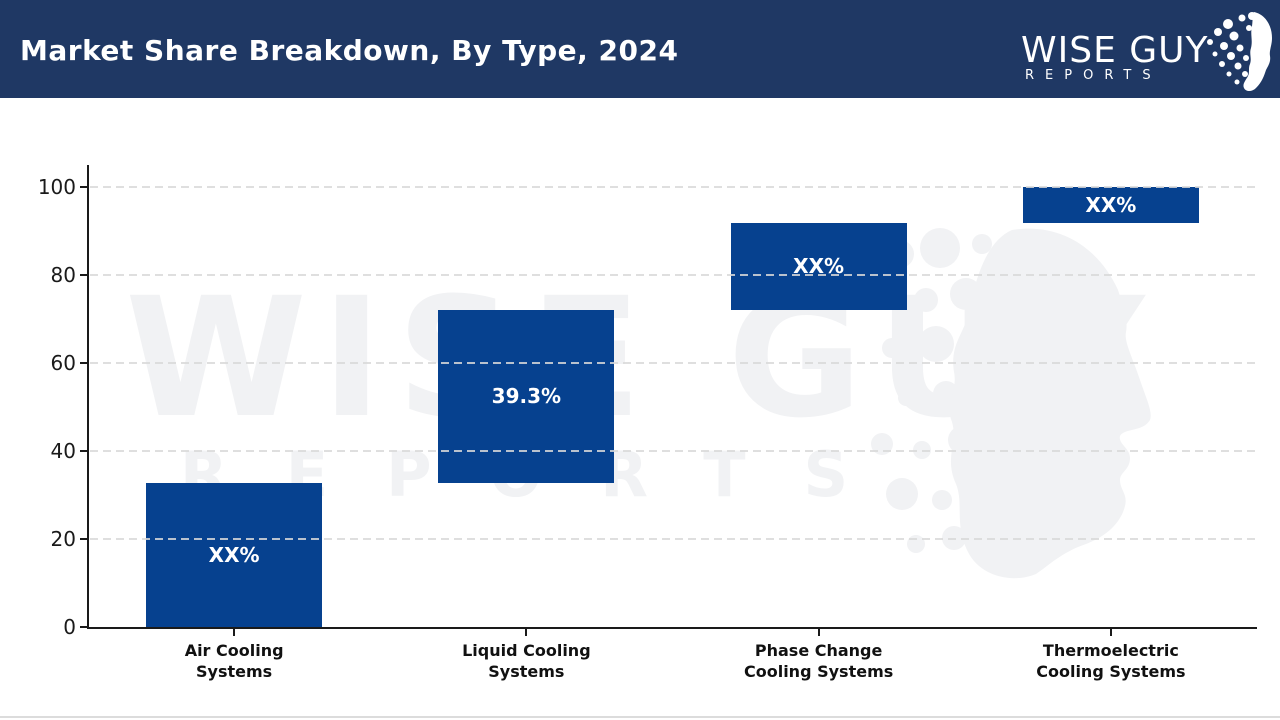 Image resolution: width=1280 pixels, height=720 pixels. Describe the element at coordinates (349, 50) in the screenshot. I see `chart-title: Market Share Breakdown, By Type, 2024` at that location.